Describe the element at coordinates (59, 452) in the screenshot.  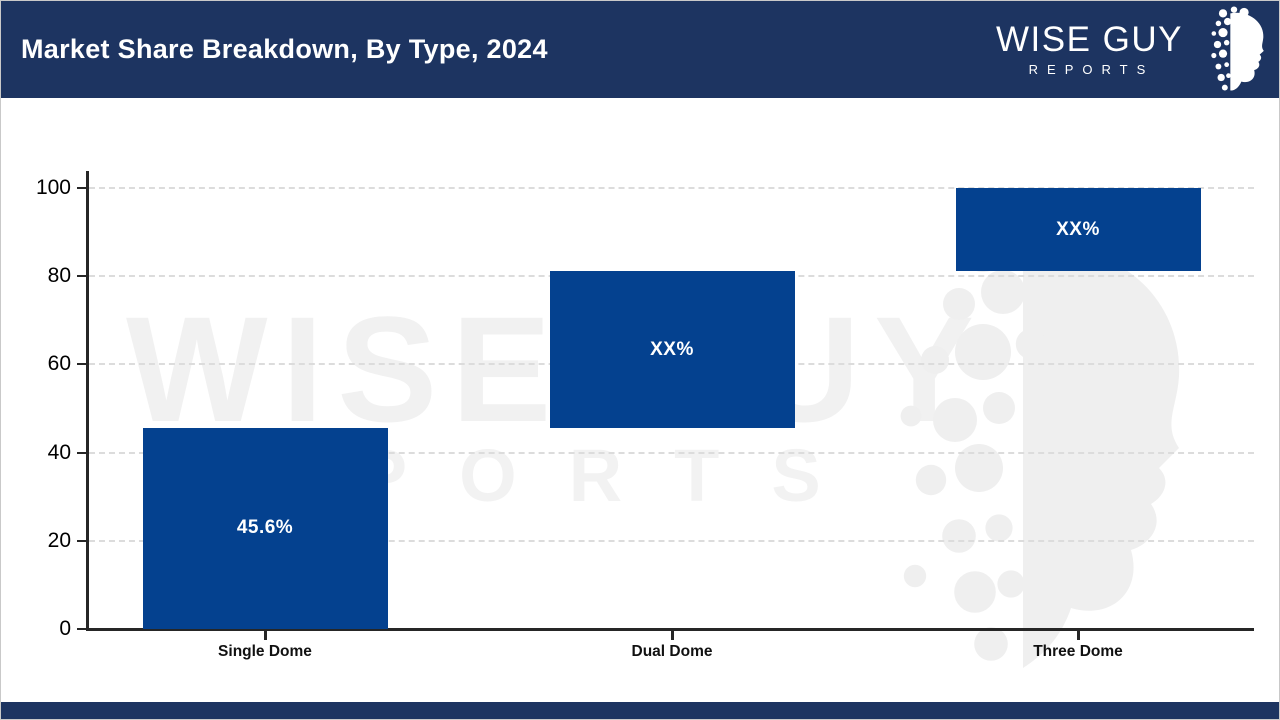
I see `y-tick-label: 40` at that location.